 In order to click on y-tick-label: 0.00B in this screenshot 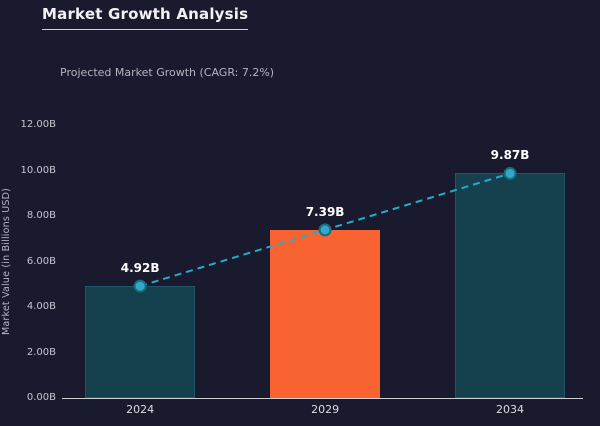, I will do `click(41, 397)`.